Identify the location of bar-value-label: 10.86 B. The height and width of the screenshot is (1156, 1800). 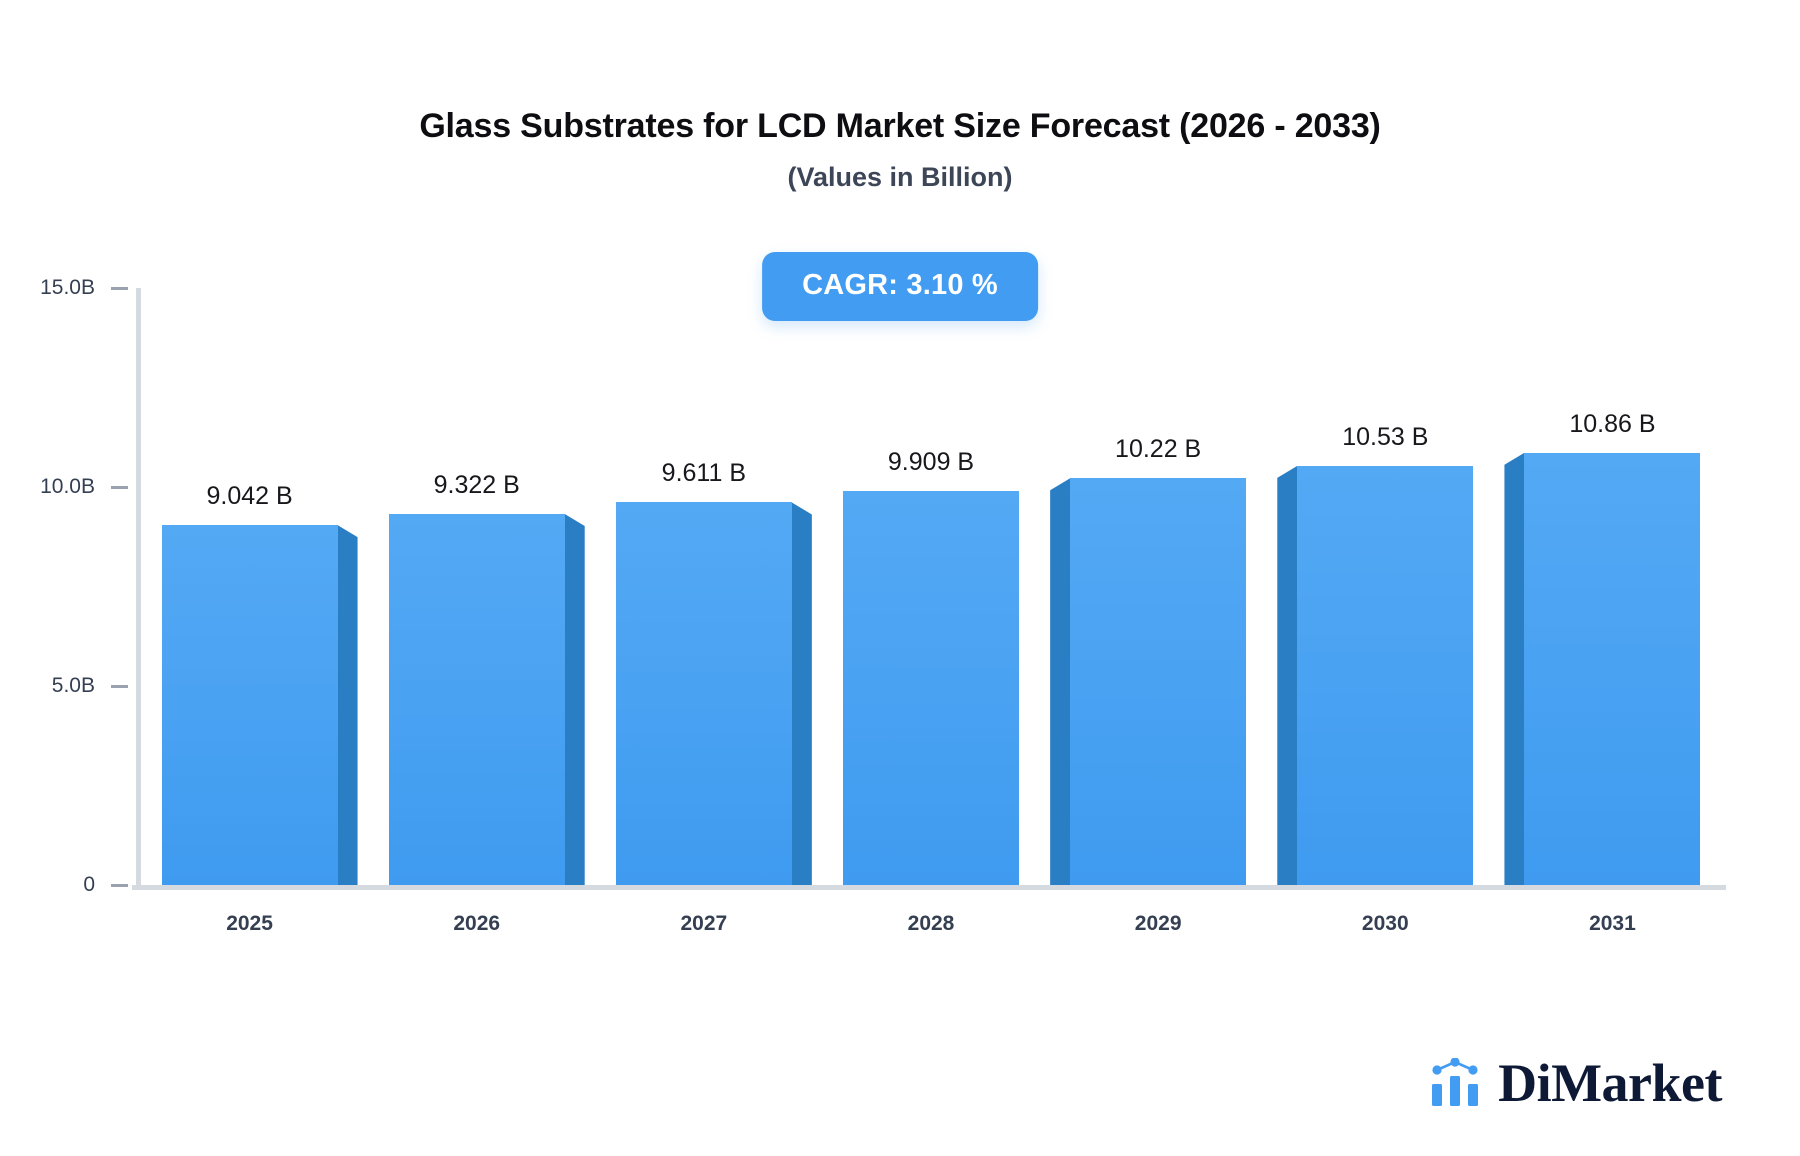
(1612, 423).